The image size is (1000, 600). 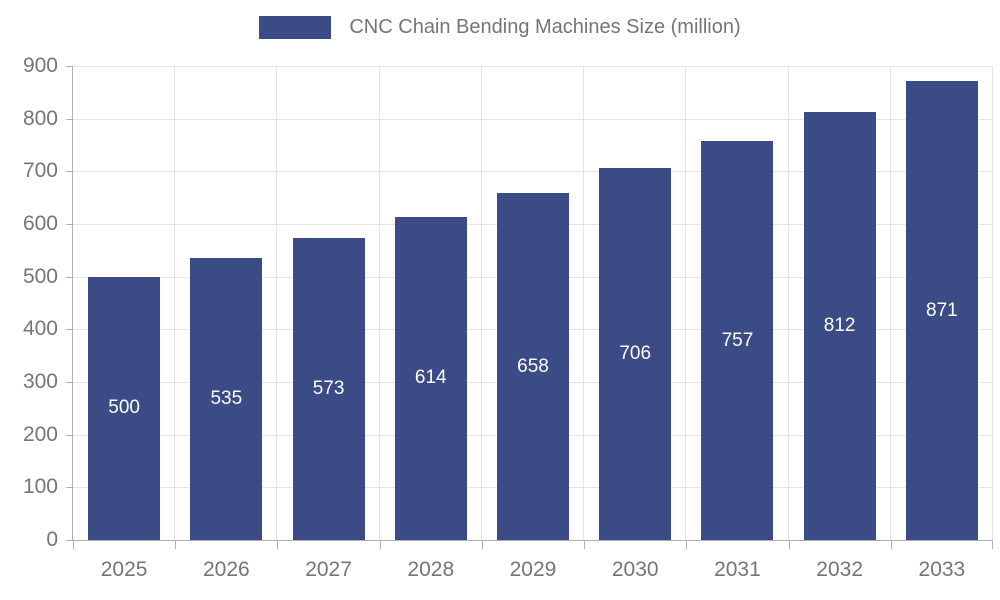 I want to click on y-axis-tick-label: 400, so click(x=40, y=329).